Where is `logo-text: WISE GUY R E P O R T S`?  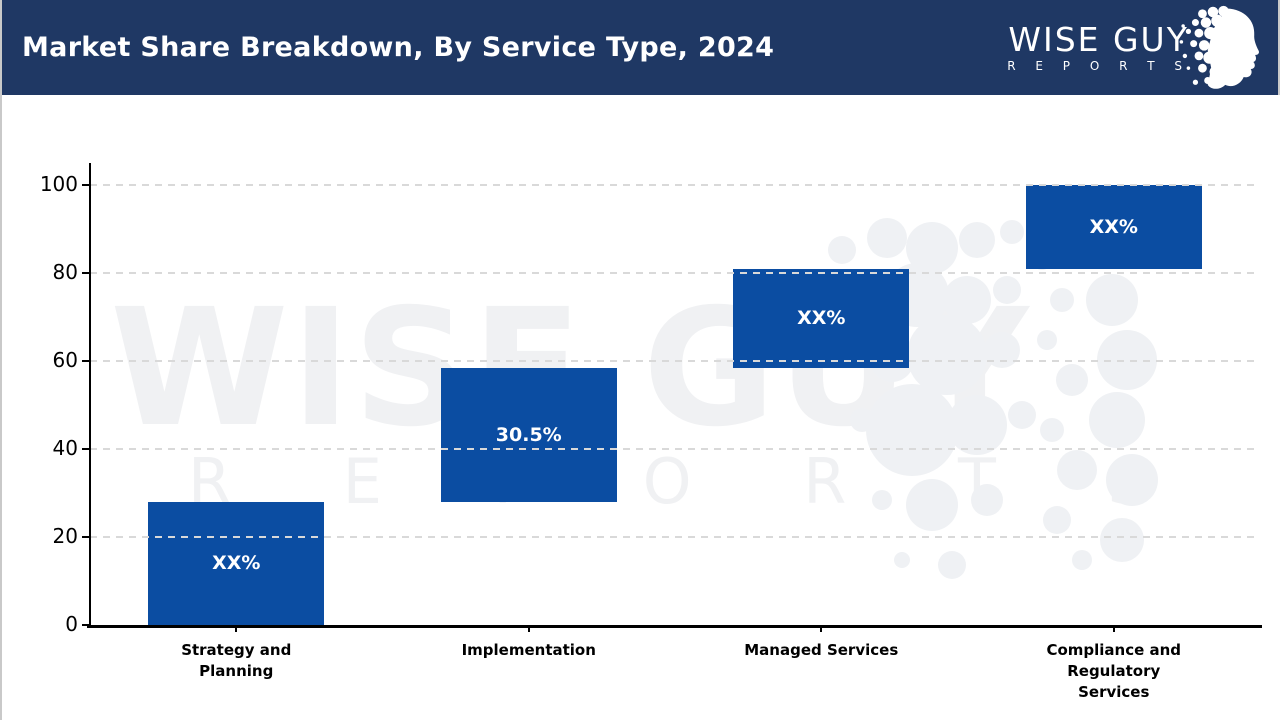
logo-text: WISE GUY R E P O R T S is located at coordinates (1098, 48).